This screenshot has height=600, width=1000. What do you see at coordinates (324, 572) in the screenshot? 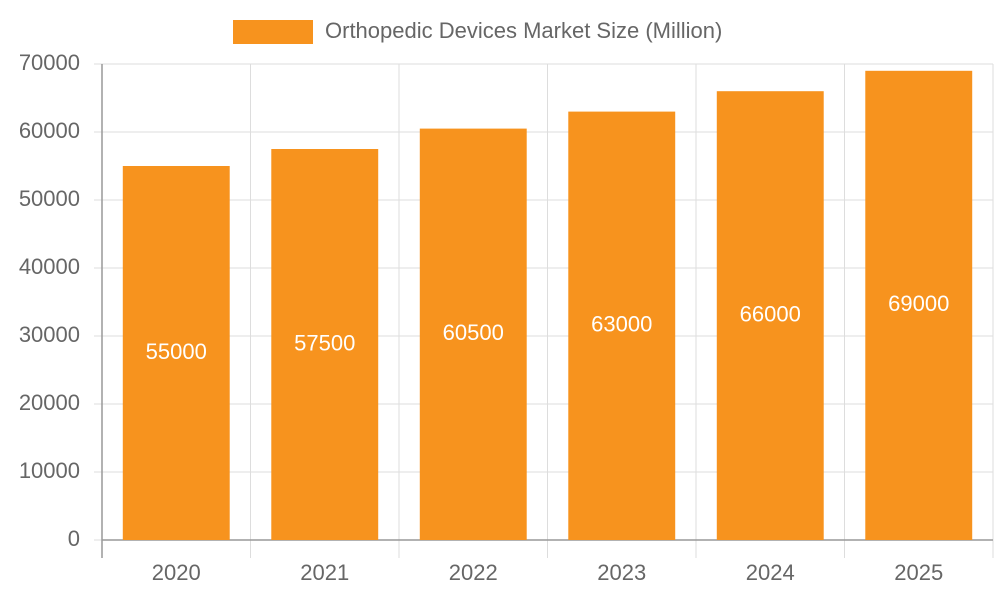
I see `x-tick-label: 2021` at bounding box center [324, 572].